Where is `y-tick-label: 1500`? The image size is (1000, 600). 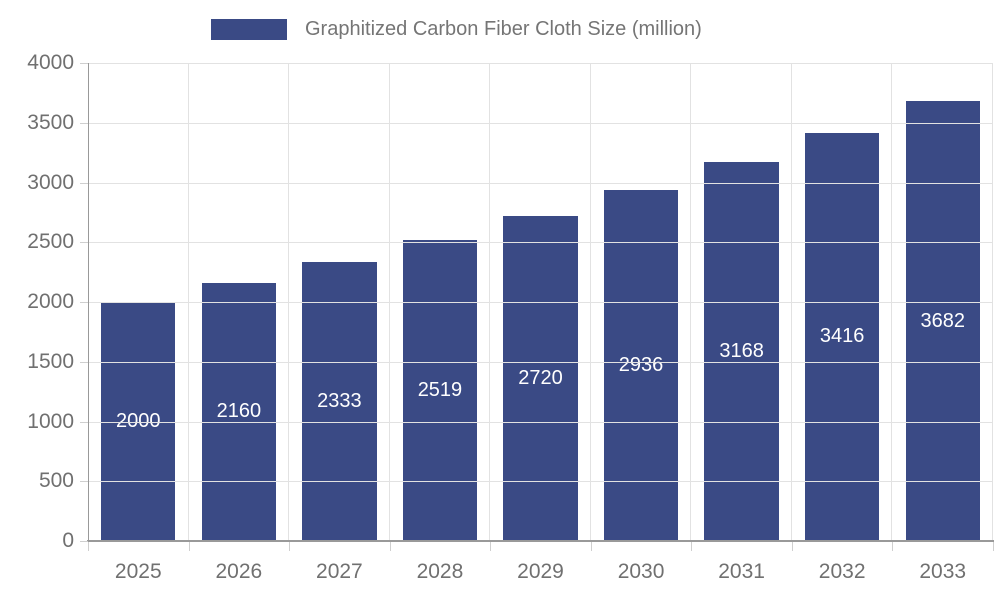 y-tick-label: 1500 is located at coordinates (50, 361).